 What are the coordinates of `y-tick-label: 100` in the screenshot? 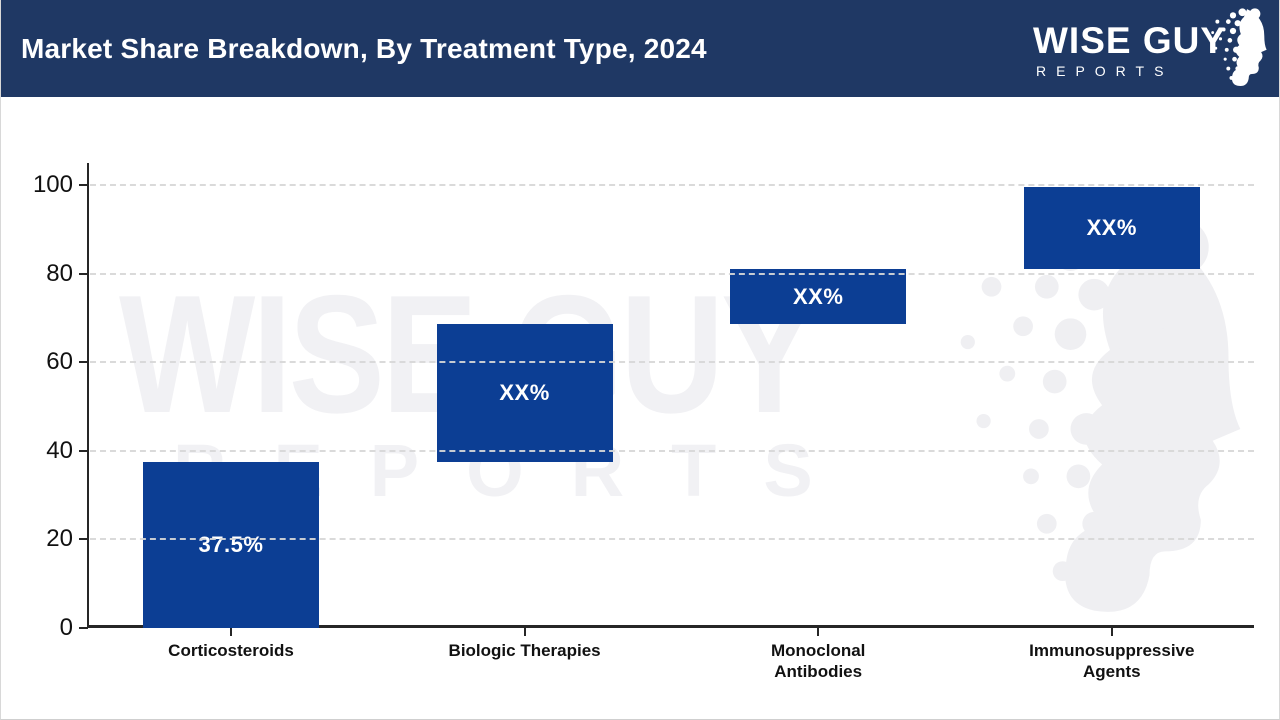 It's located at (52, 184).